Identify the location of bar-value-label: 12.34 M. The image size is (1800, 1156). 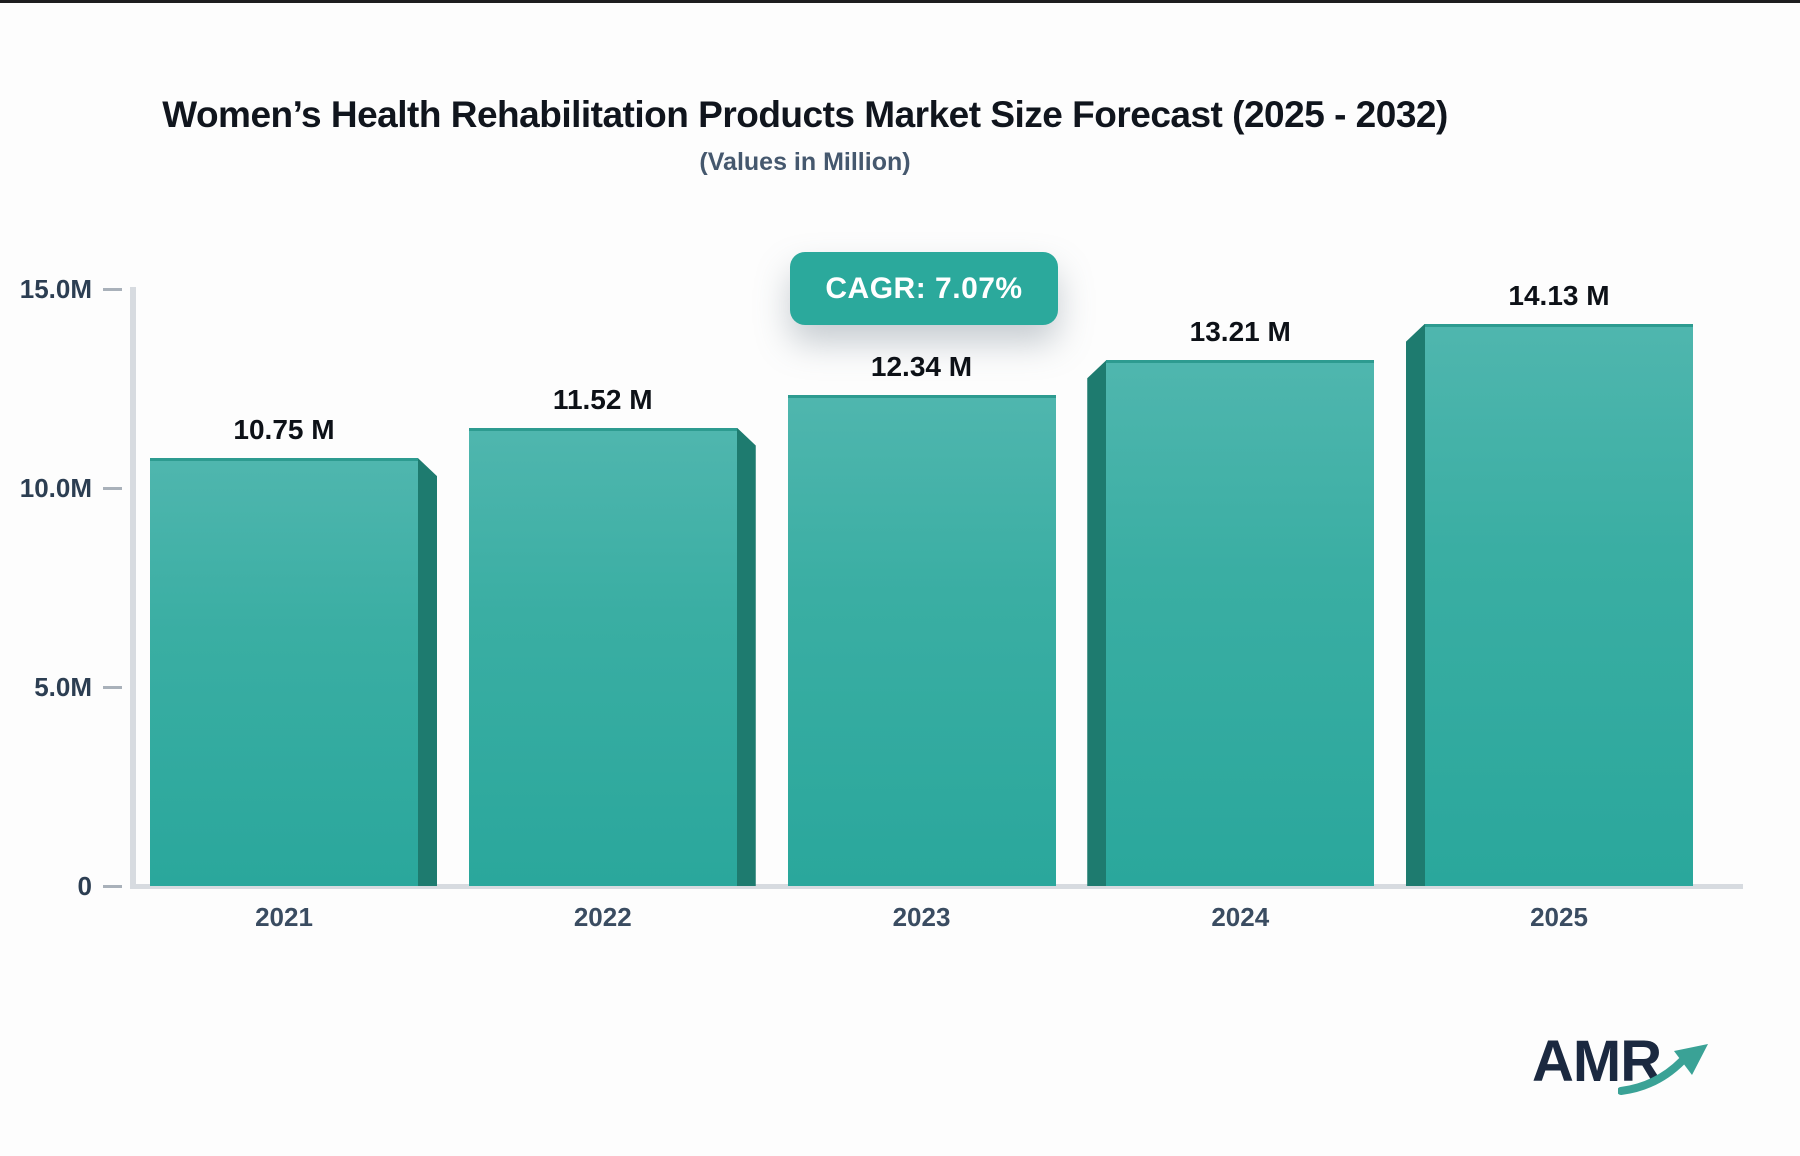
(921, 366).